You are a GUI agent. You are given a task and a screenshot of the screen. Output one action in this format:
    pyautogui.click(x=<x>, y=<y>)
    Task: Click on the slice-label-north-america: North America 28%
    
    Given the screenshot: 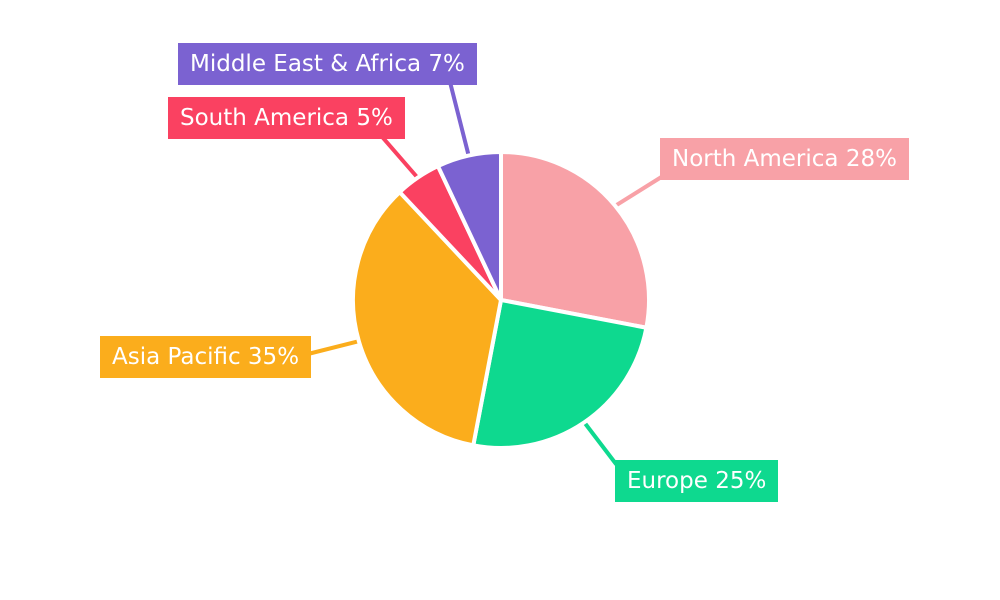 What is the action you would take?
    pyautogui.click(x=784, y=159)
    